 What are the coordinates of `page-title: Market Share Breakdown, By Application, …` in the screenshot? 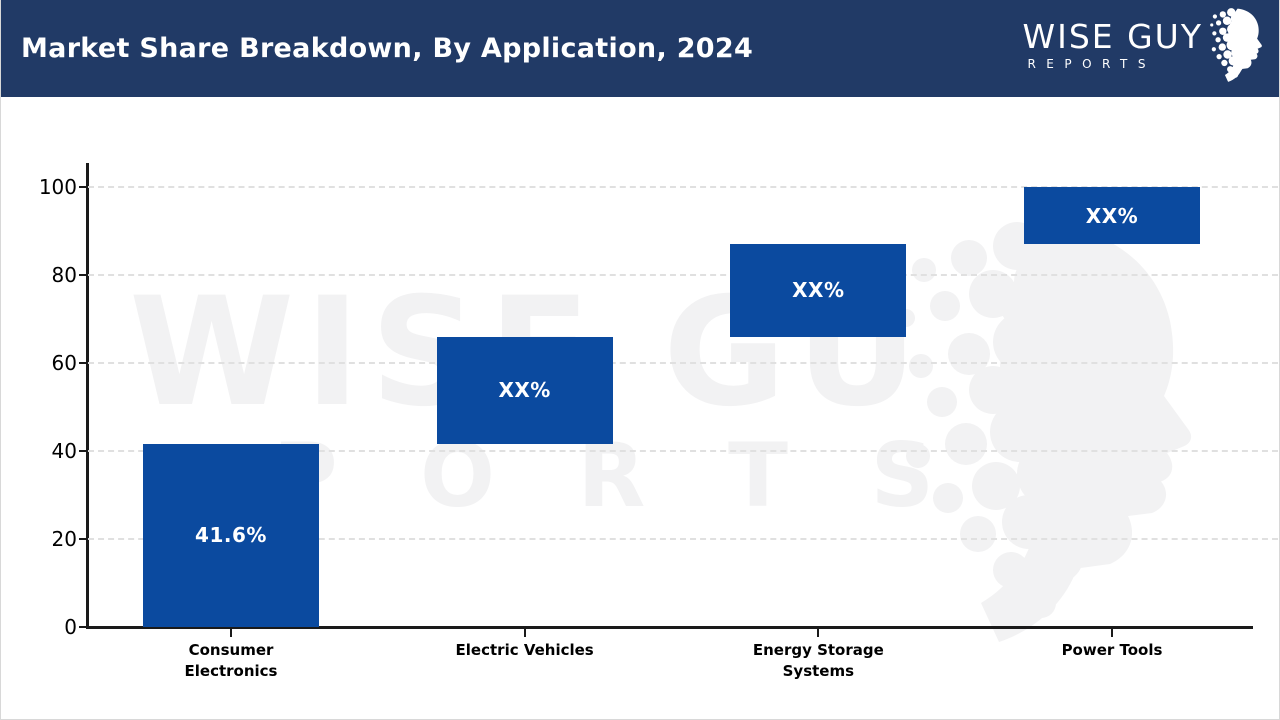 It's located at (387, 48).